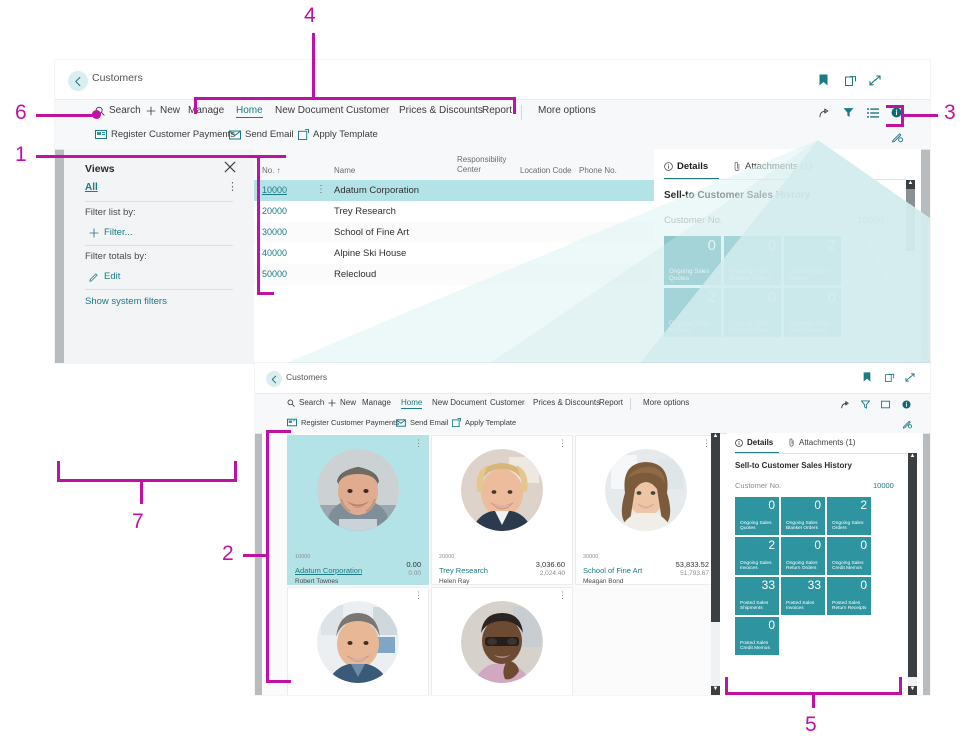 This screenshot has width=965, height=748. I want to click on send-email-button: Send Email, so click(422, 422).